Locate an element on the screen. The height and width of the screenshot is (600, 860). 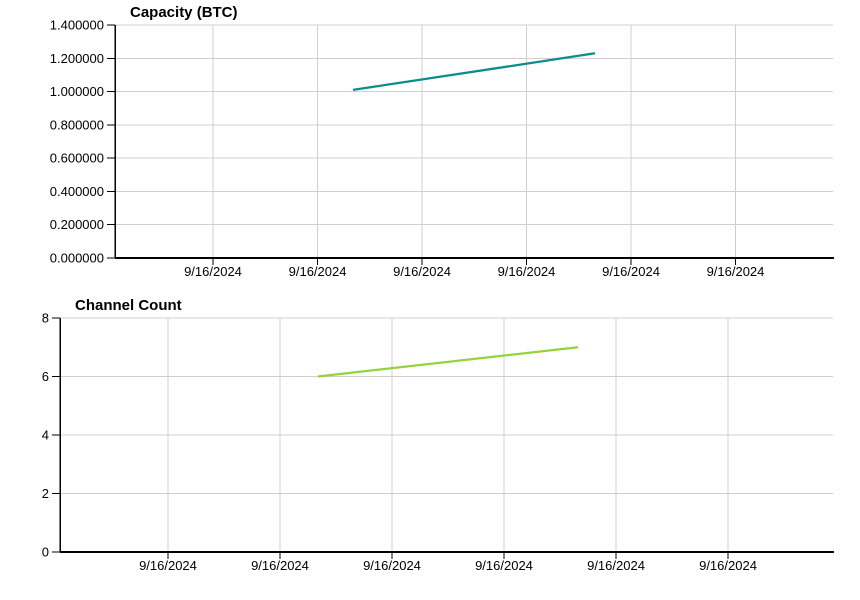
y-tick-label: 1.400000 is located at coordinates (77, 25).